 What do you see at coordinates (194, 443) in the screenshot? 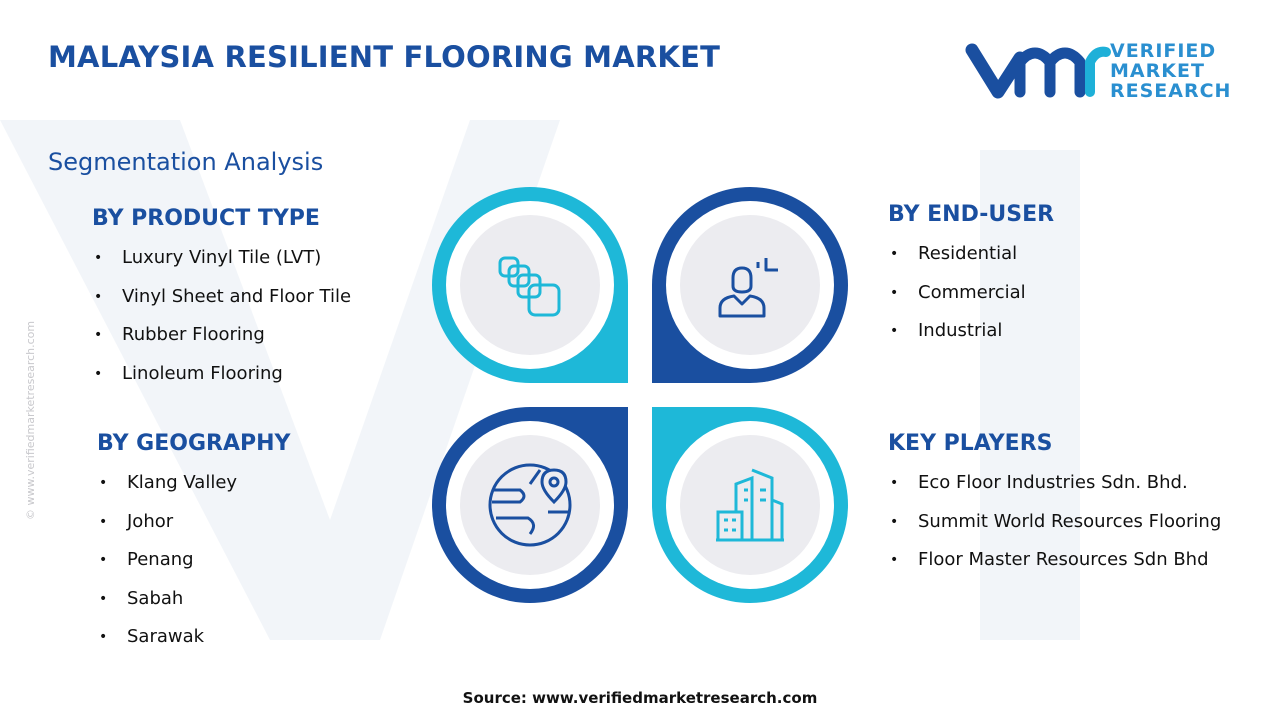
I see `section-heading: BY GEOGRAPHY` at bounding box center [194, 443].